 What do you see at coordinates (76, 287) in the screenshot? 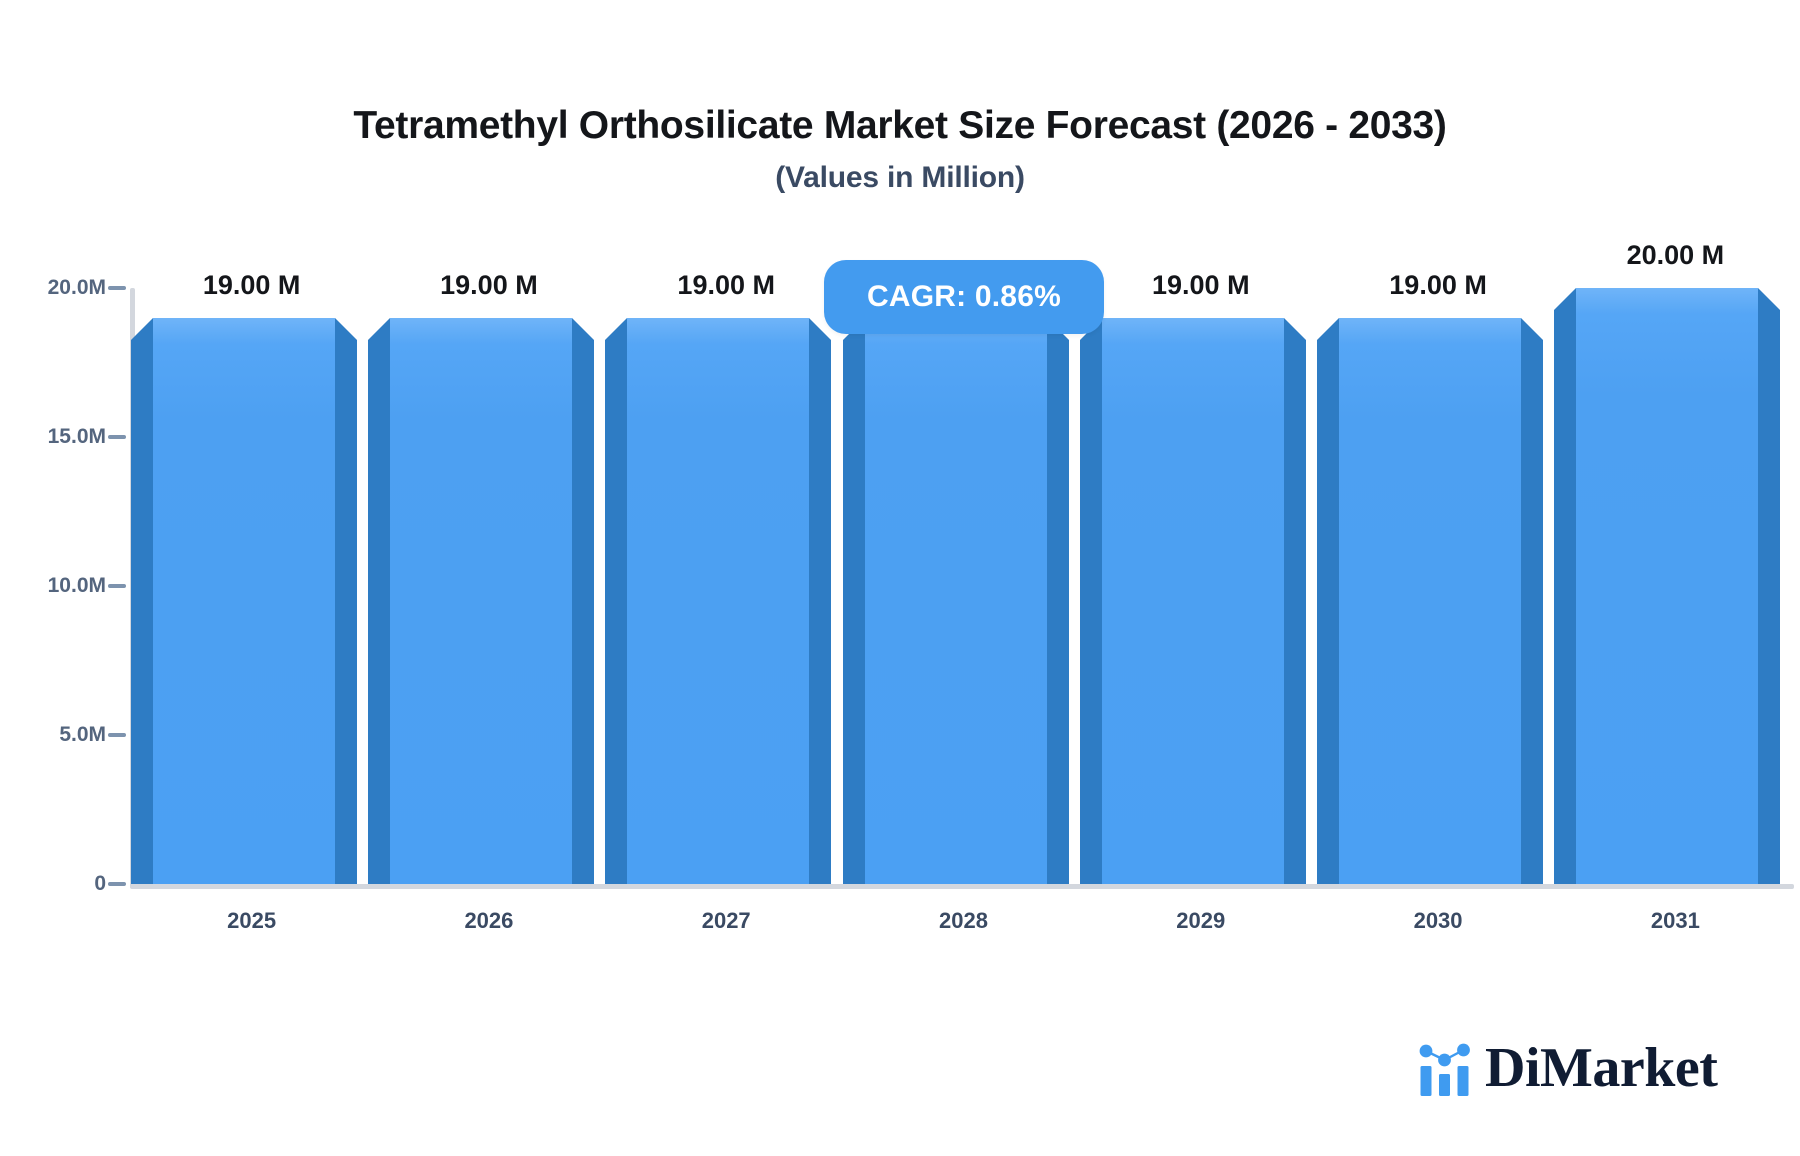
I see `y-axis-tick-label: 20.0M` at bounding box center [76, 287].